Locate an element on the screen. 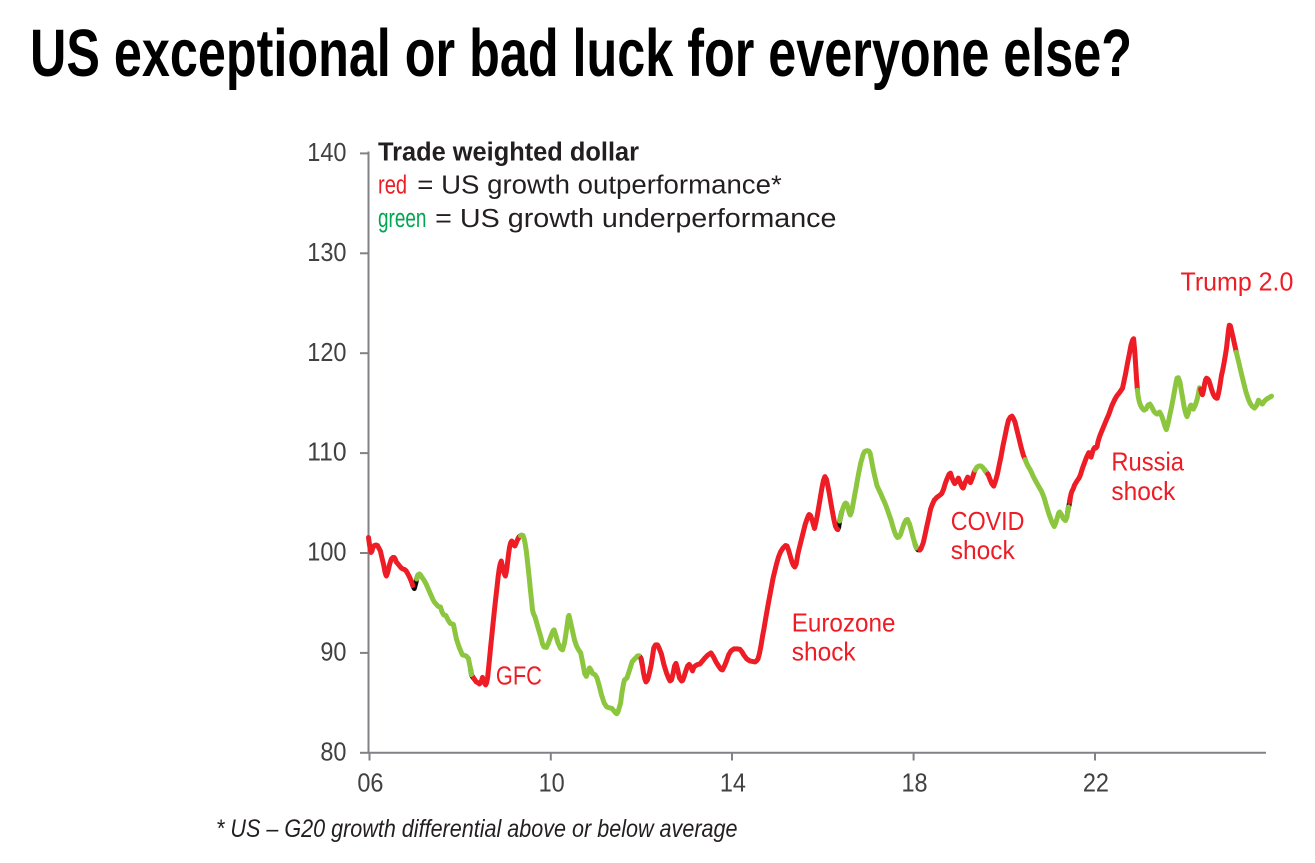  svg-text: Eurozone is located at coordinates (844, 623).